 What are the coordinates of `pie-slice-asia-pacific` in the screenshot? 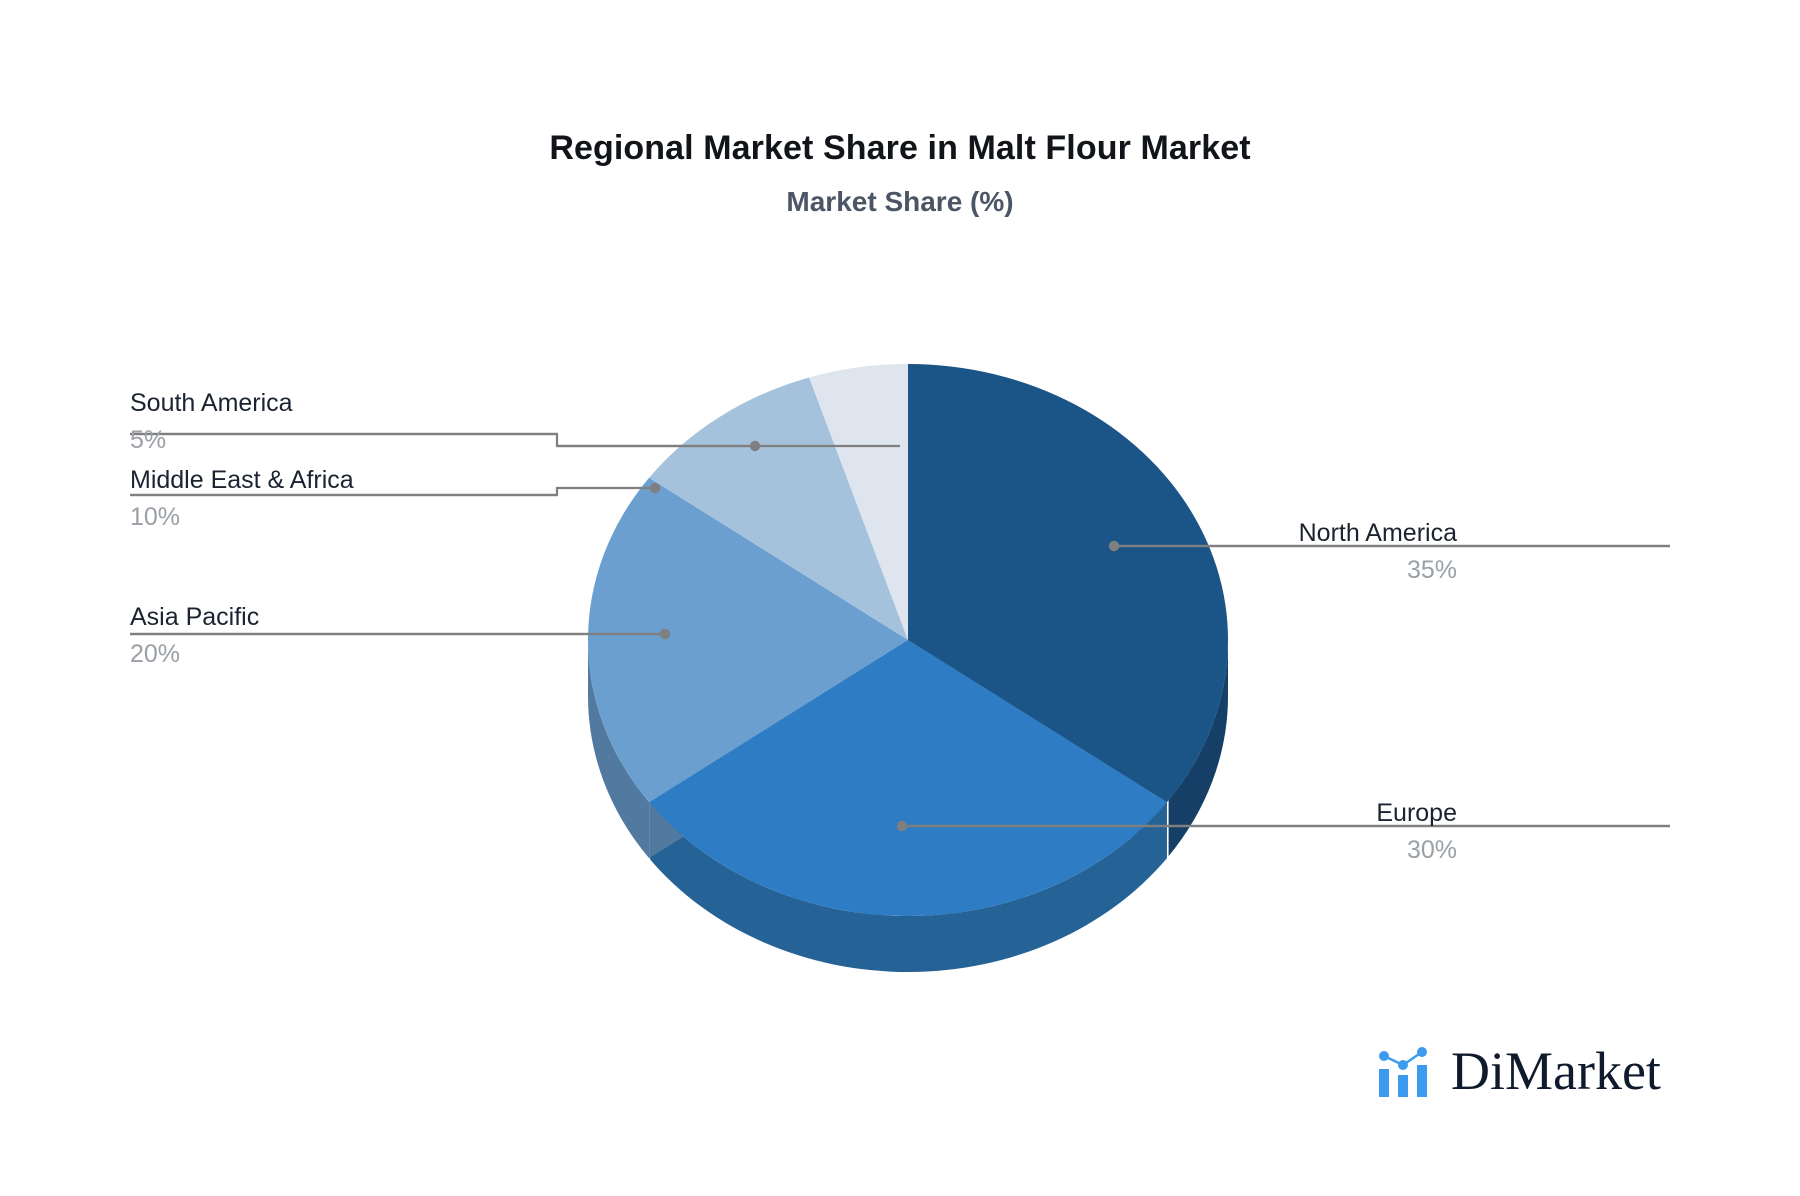 It's located at (748, 640).